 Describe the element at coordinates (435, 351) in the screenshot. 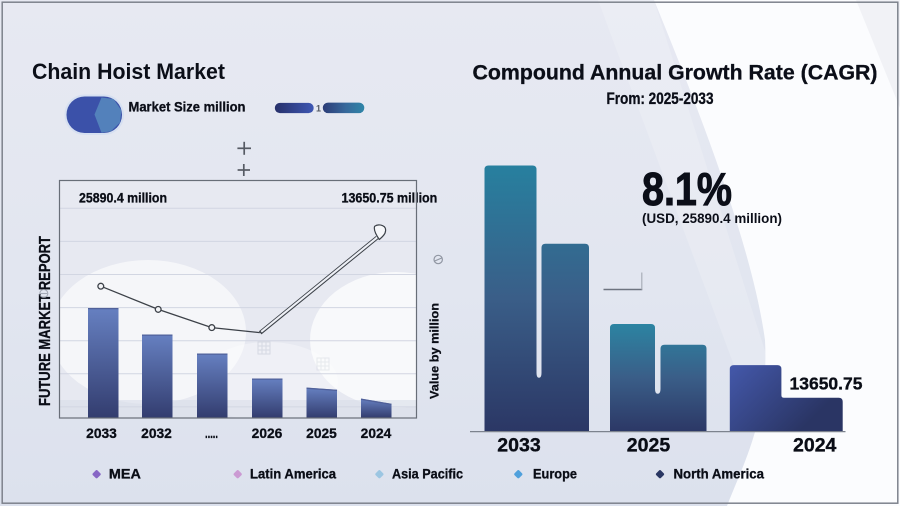

I see `svg-text: Value by million` at that location.